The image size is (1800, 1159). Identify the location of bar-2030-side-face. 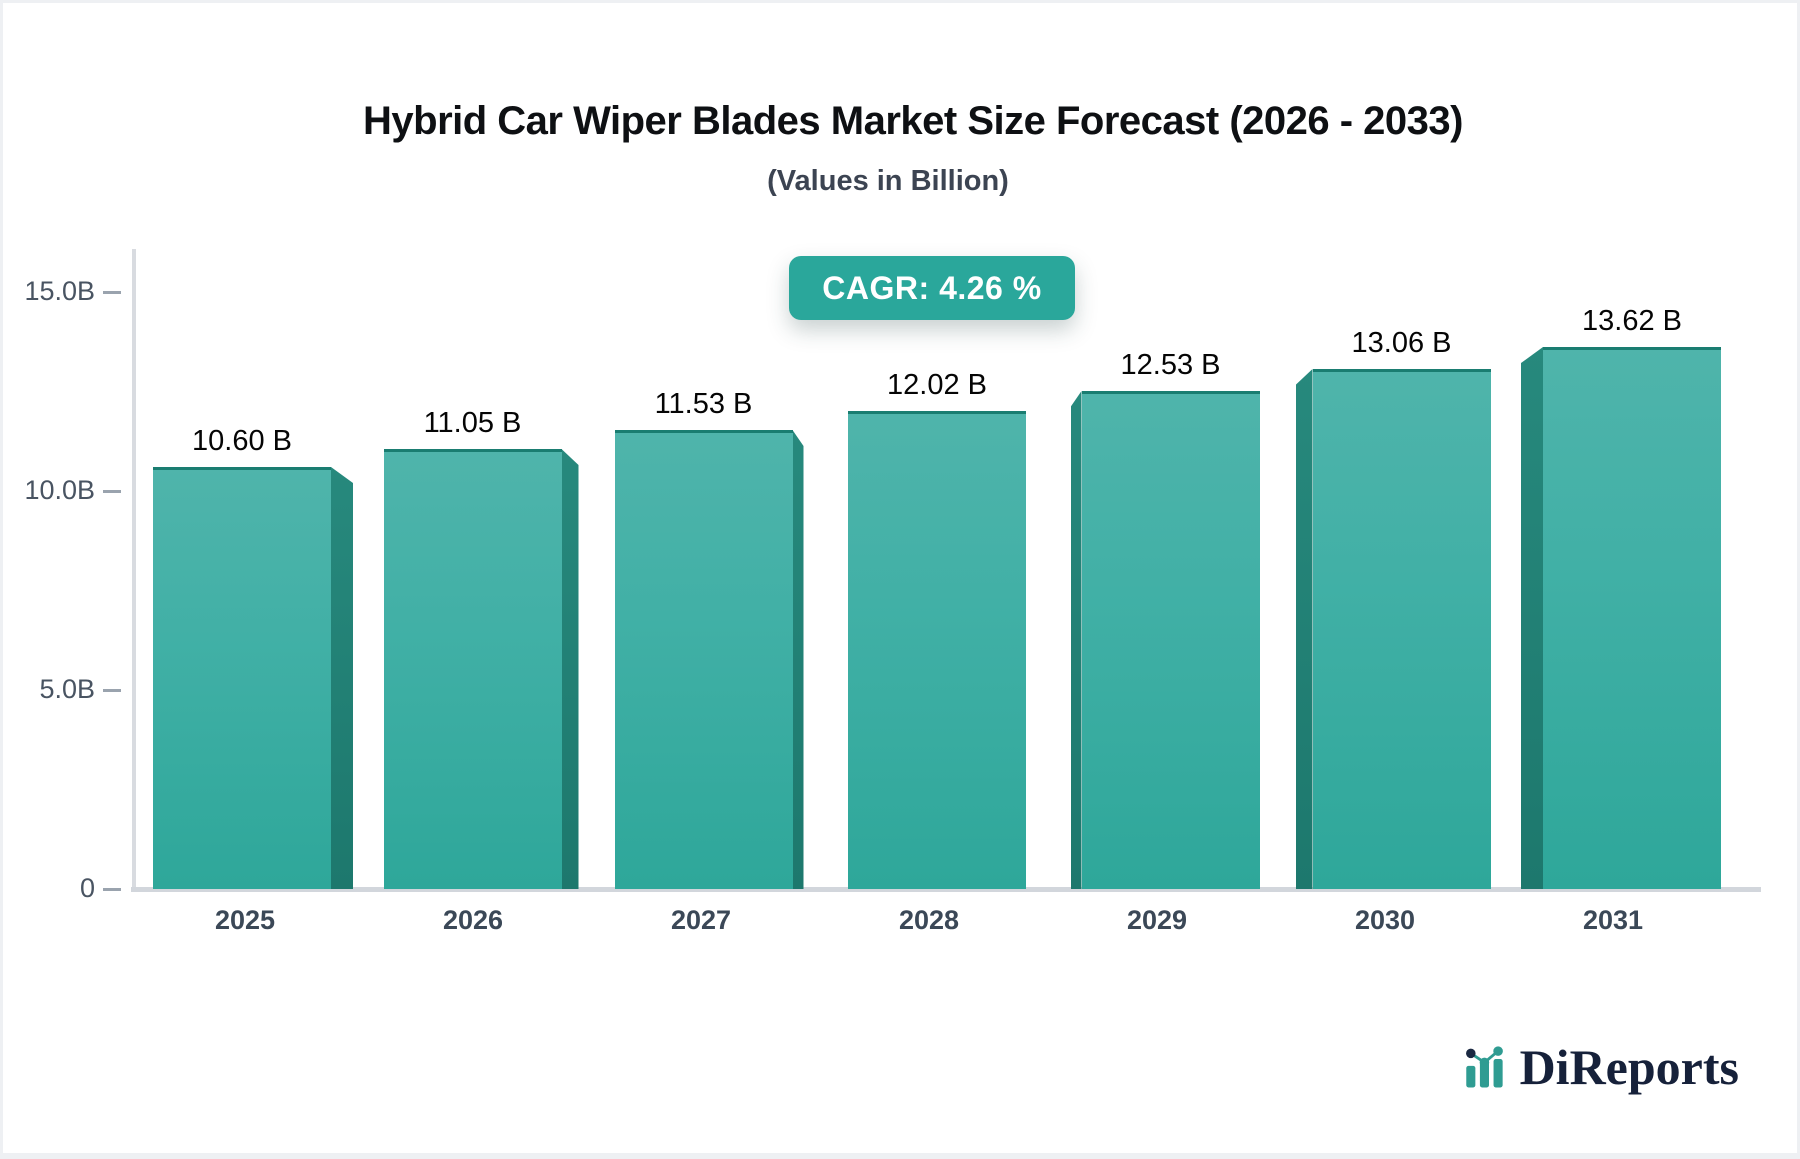
(1304, 629).